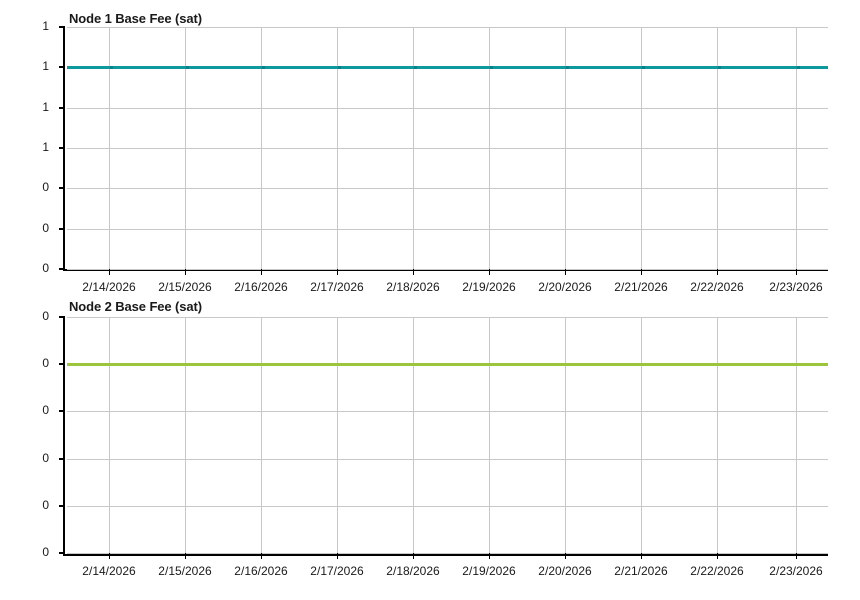  What do you see at coordinates (413, 571) in the screenshot?
I see `x-axis-label-node-2: 2/18/2026` at bounding box center [413, 571].